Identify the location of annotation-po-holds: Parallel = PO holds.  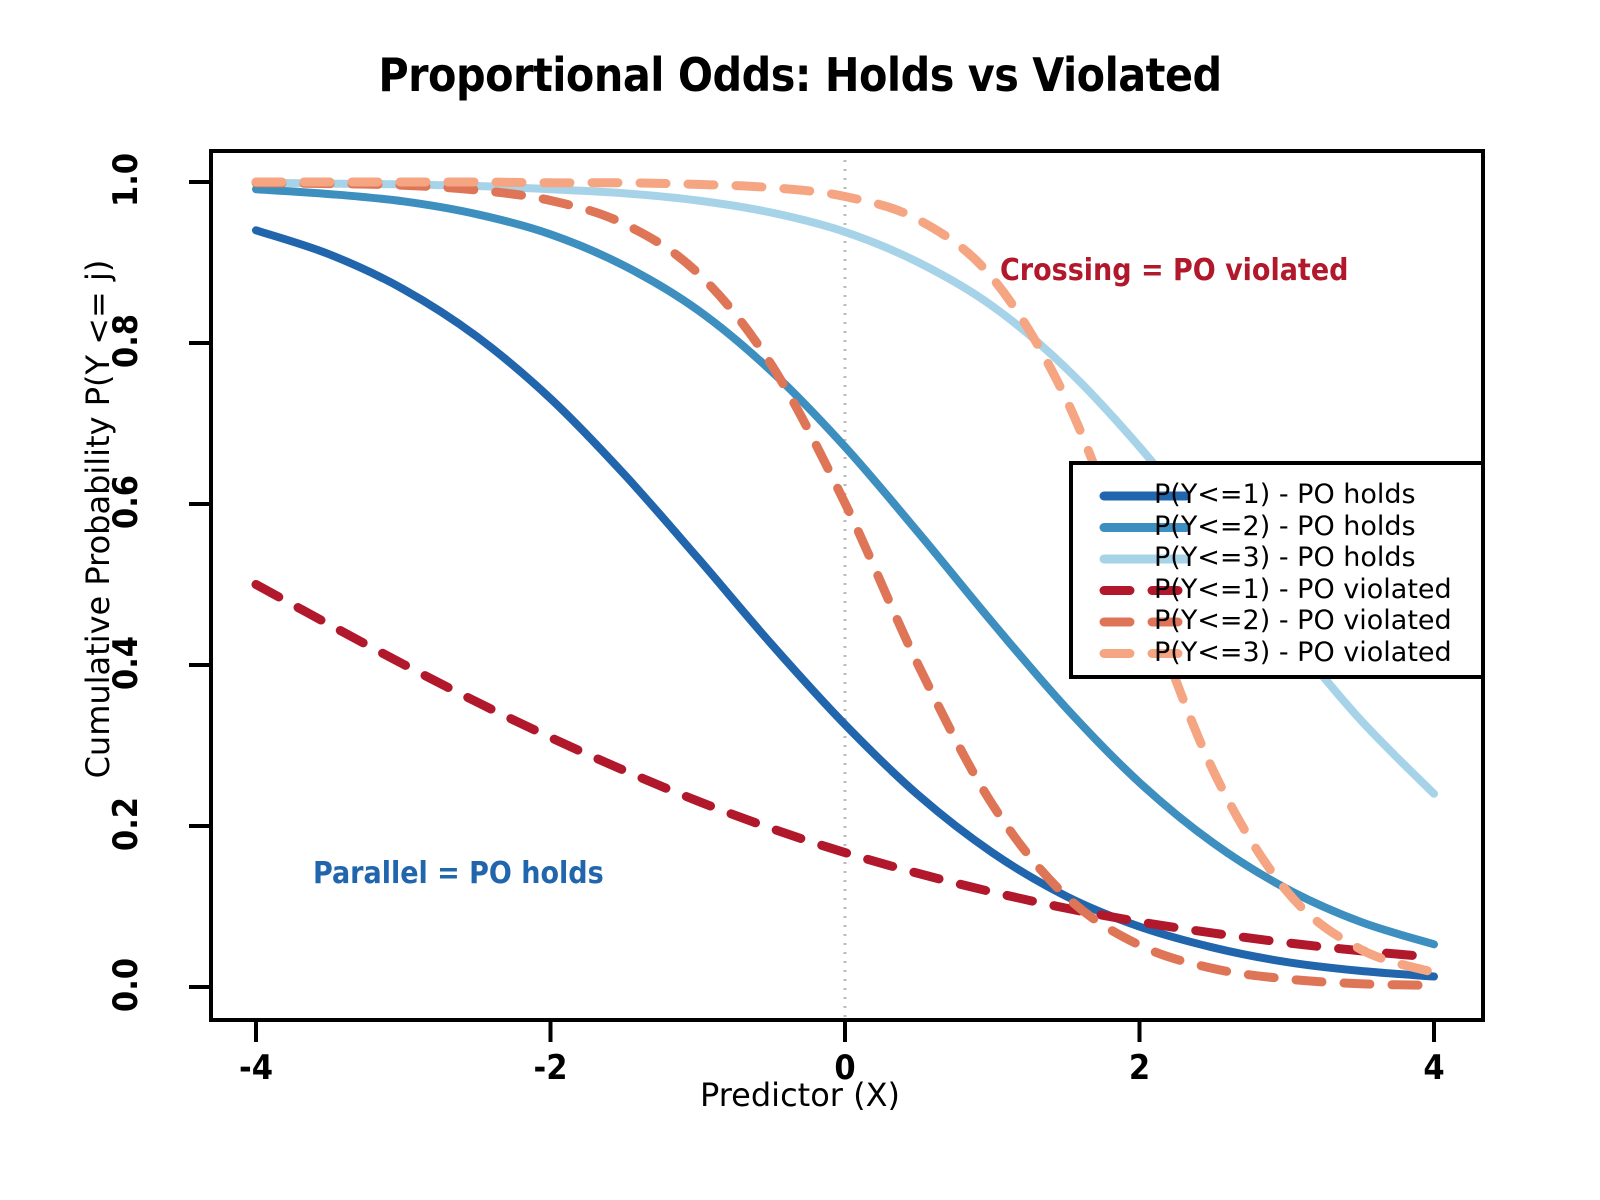
(458, 873).